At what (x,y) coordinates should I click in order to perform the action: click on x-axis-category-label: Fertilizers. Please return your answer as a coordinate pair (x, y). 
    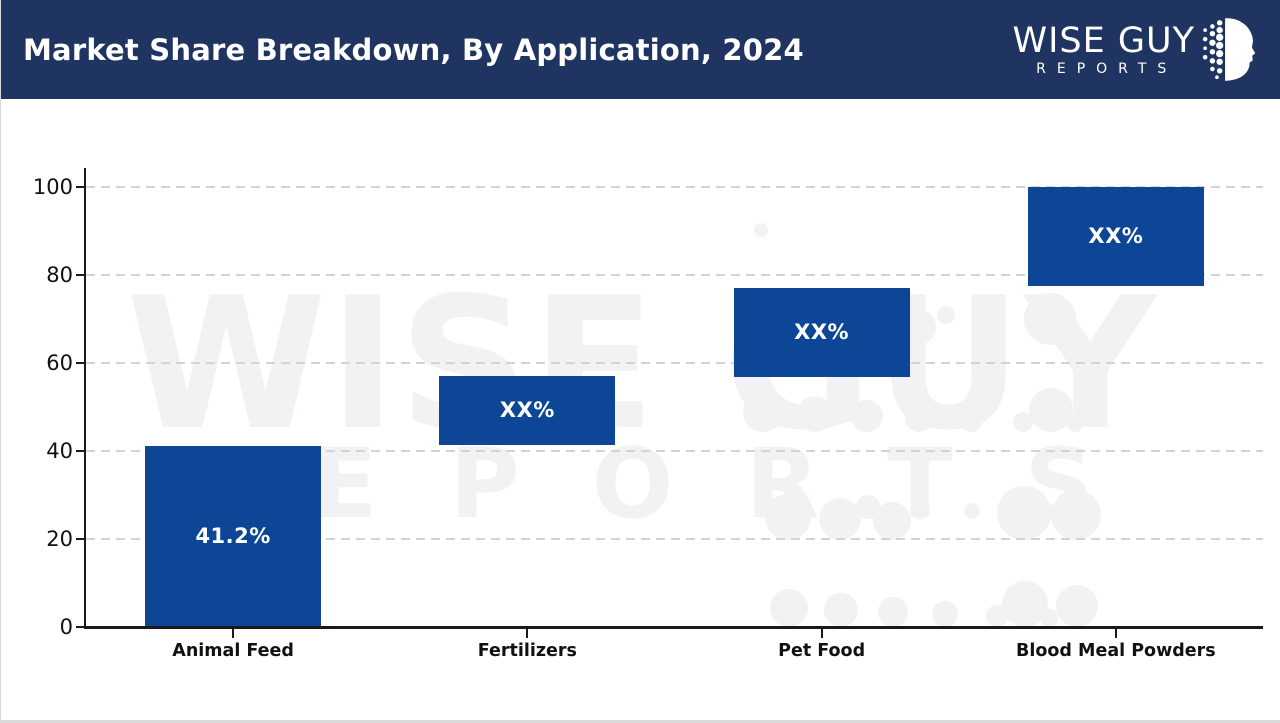
    Looking at the image, I should click on (527, 651).